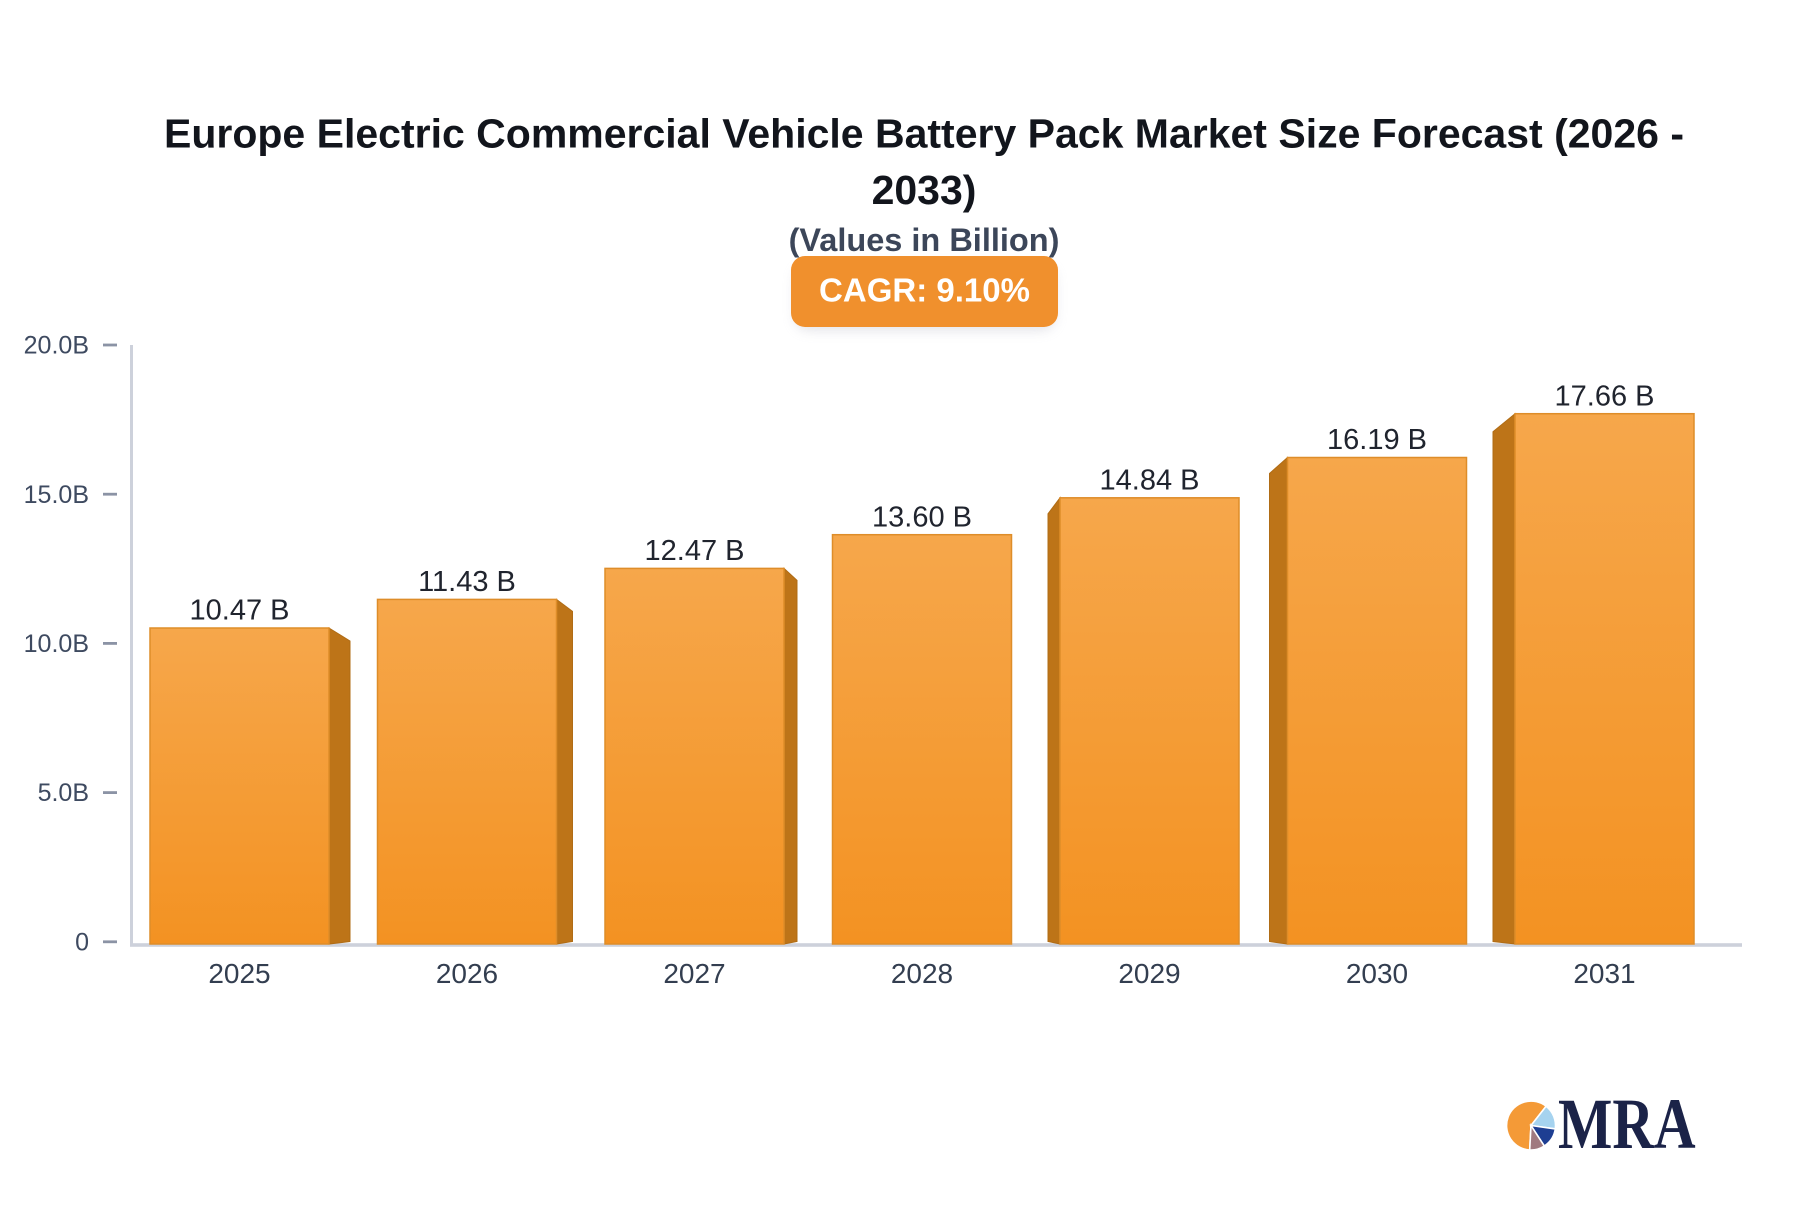  Describe the element at coordinates (1627, 1125) in the screenshot. I see `svg-text: MRA` at that location.